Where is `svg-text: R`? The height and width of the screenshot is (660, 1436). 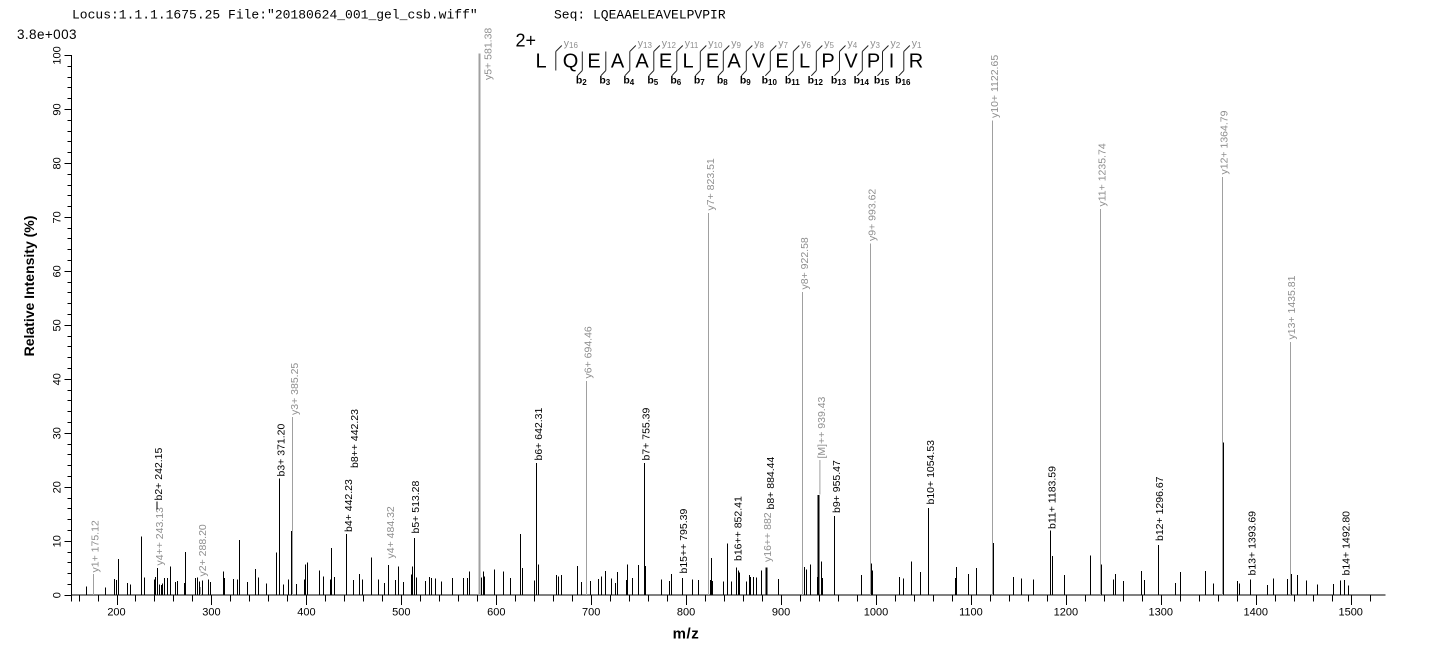 svg-text: R is located at coordinates (916, 62).